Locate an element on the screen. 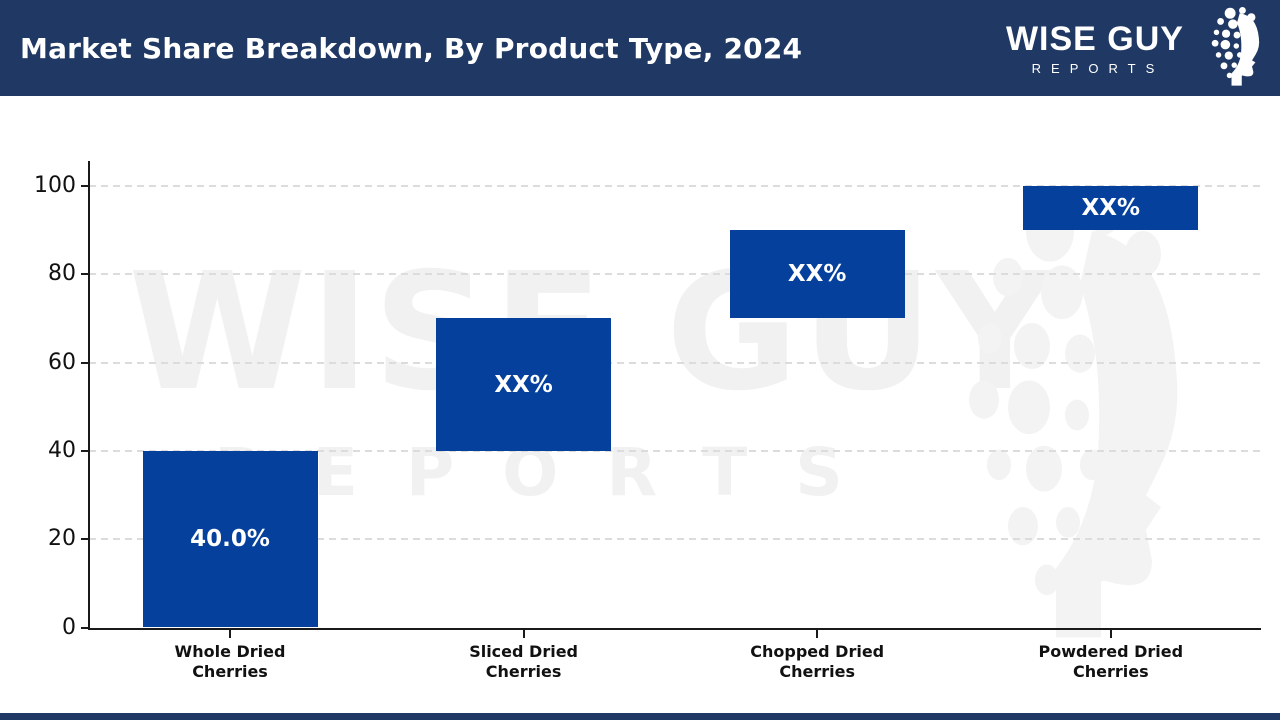 This screenshot has height=720, width=1280. x-axis-line is located at coordinates (674, 628).